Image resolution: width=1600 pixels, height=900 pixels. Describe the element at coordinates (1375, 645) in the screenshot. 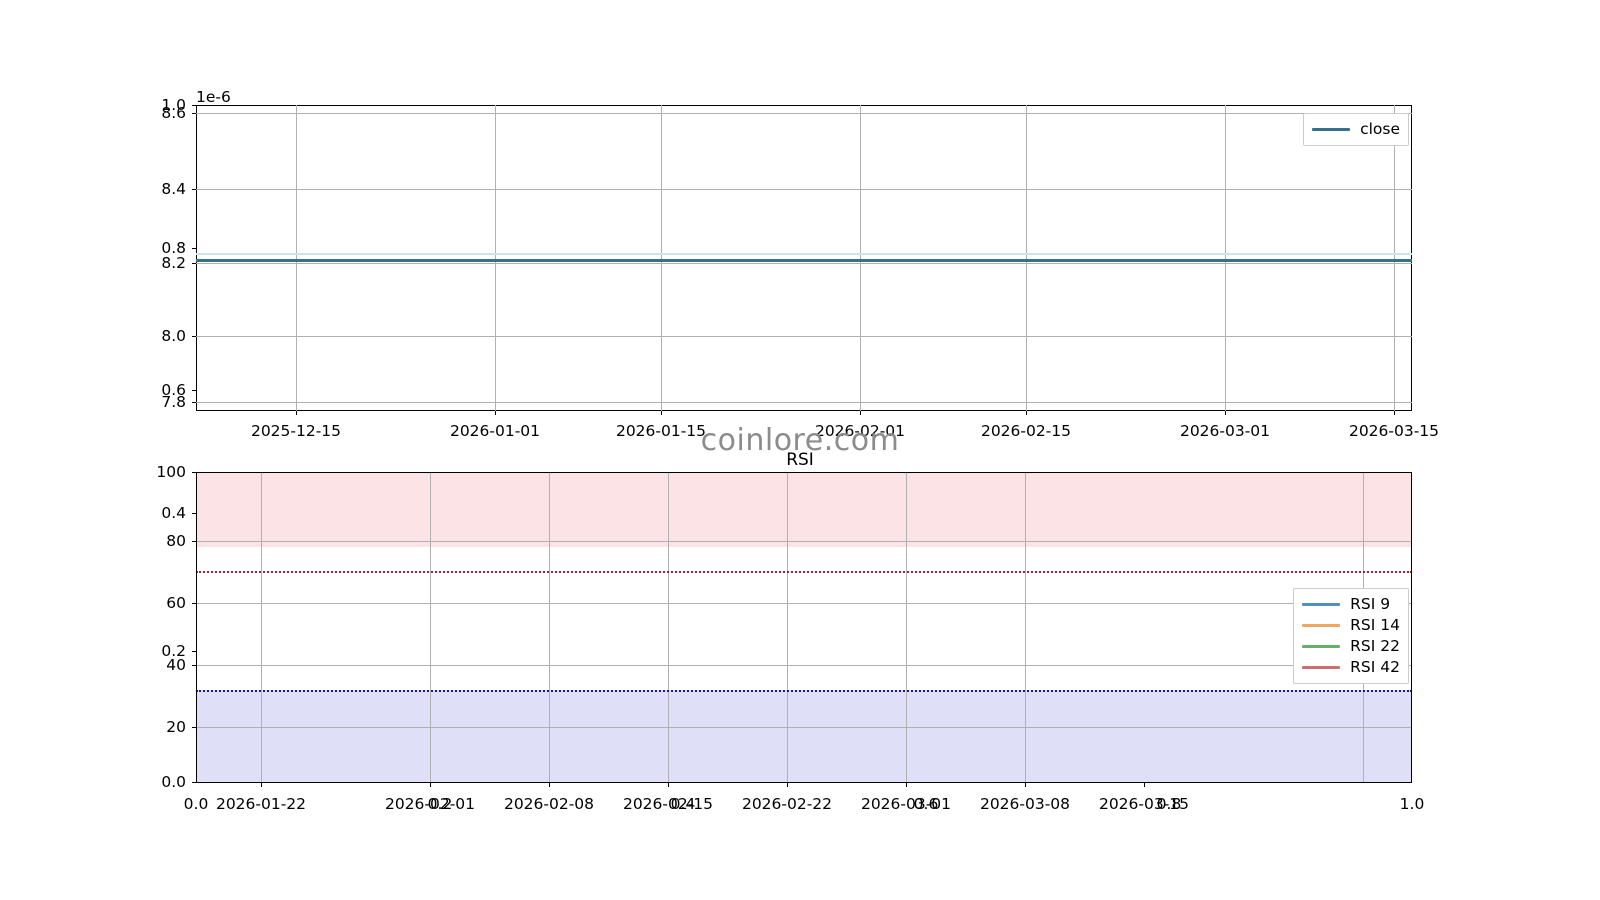

I see `legend-label-rsi-22: RSI 22` at that location.